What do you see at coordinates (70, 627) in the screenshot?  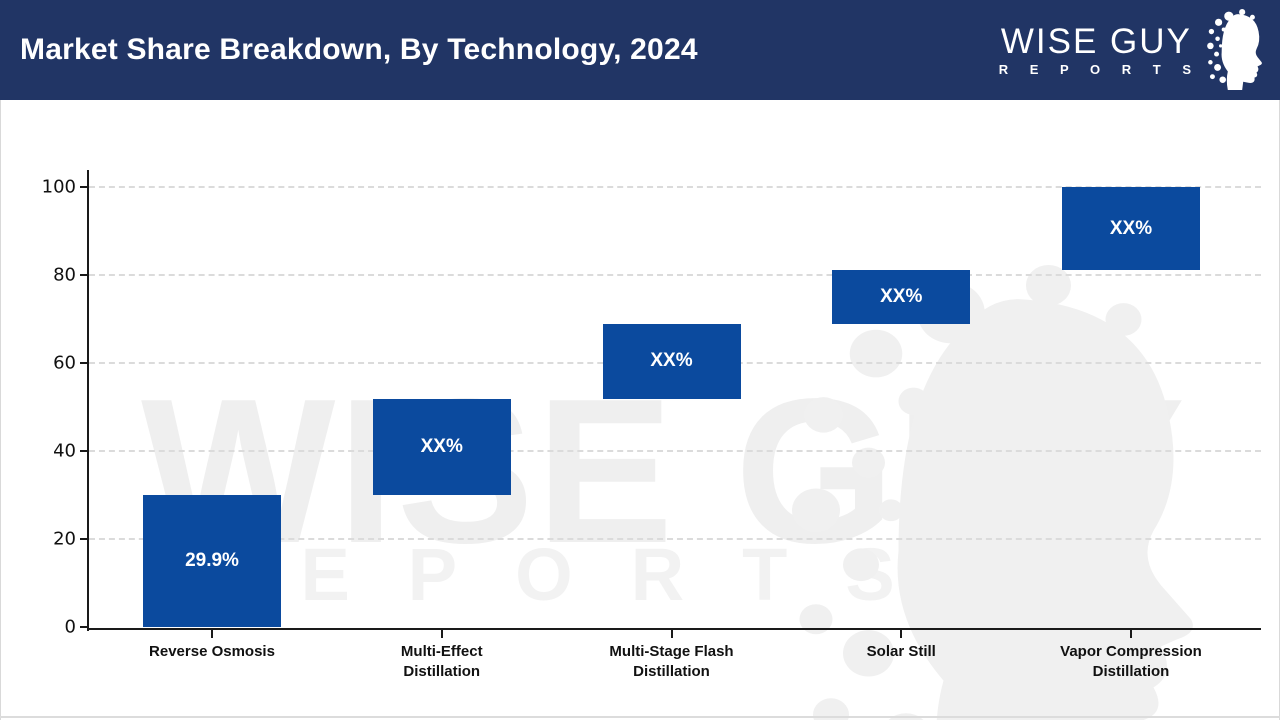 I see `y-tick-label: 0` at bounding box center [70, 627].